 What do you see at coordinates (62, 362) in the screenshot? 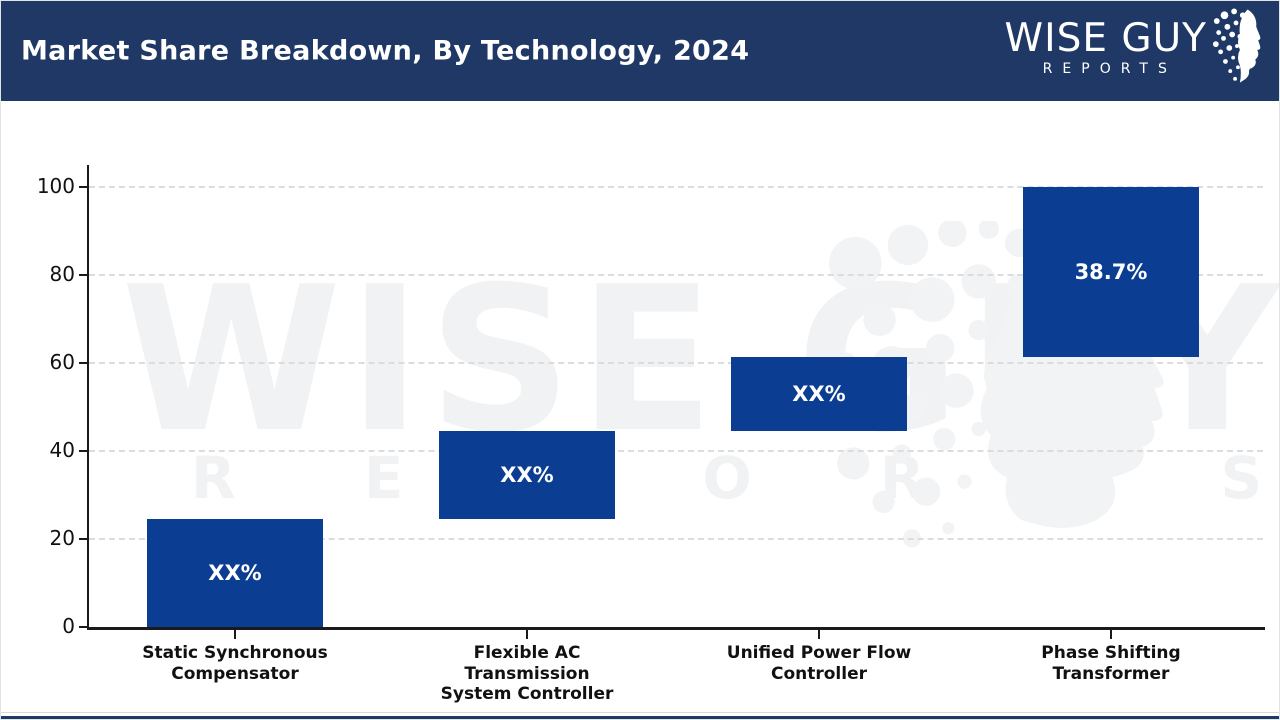
I see `y-axis-tick-label: 60` at bounding box center [62, 362].